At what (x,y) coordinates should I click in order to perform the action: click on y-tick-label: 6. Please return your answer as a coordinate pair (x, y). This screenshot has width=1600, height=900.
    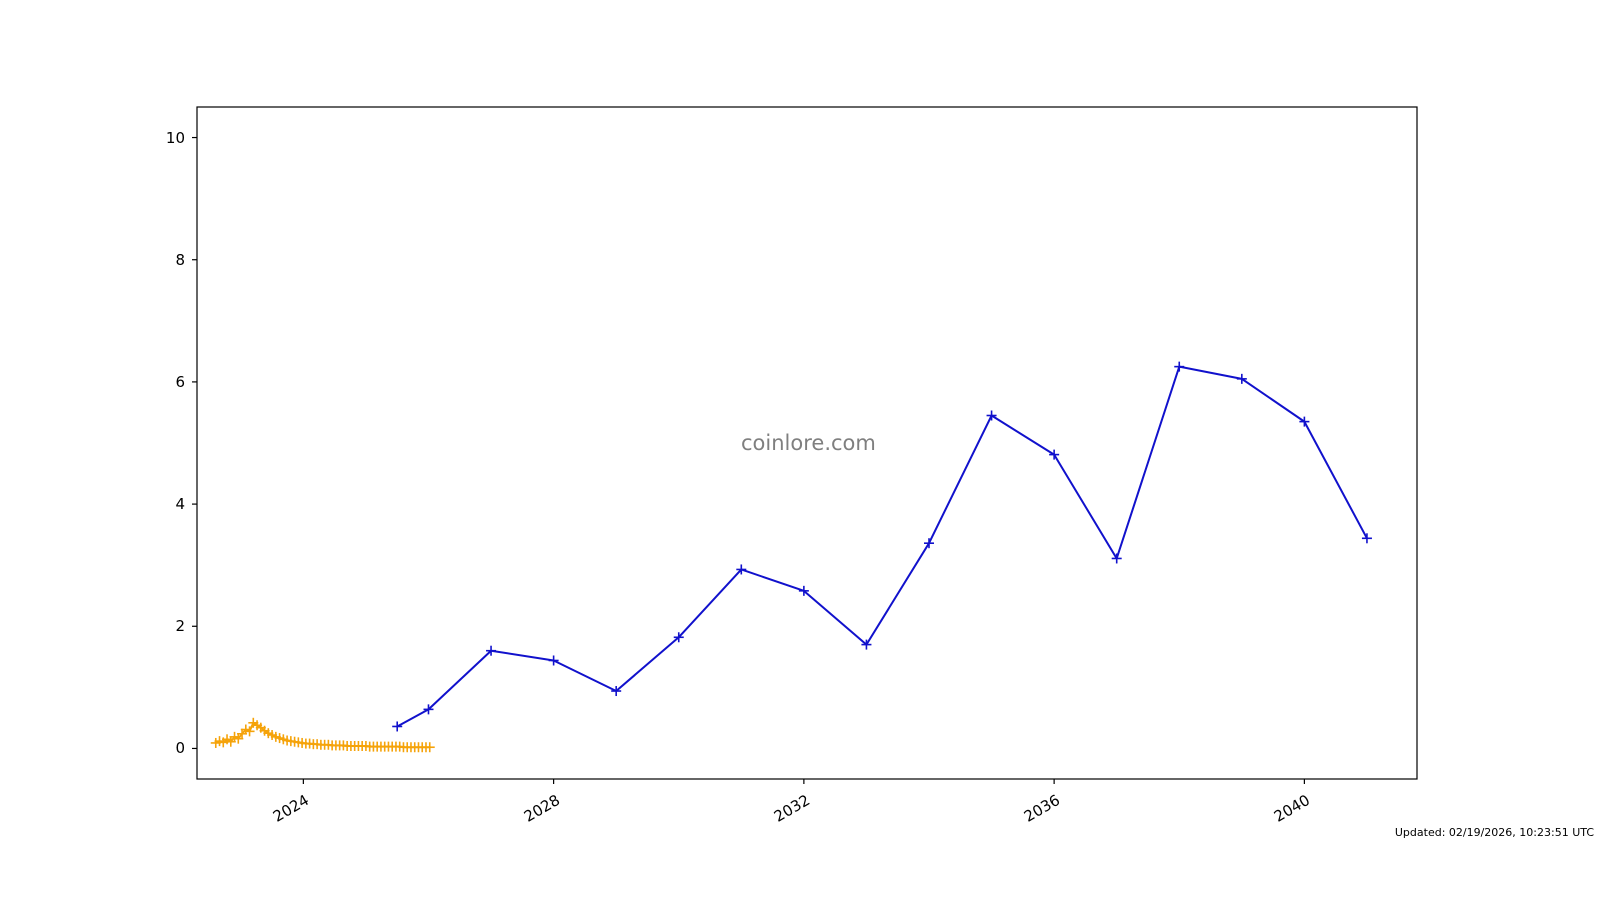
    Looking at the image, I should click on (180, 381).